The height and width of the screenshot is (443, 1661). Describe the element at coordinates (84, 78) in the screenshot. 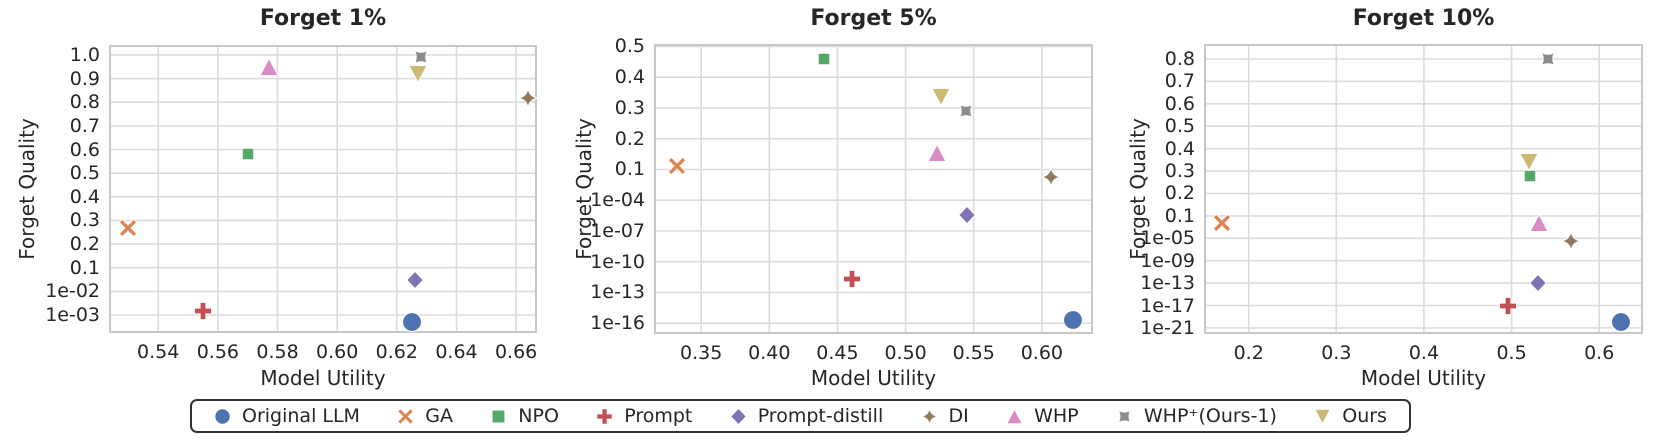

I see `y-tick-label: 0.9` at that location.